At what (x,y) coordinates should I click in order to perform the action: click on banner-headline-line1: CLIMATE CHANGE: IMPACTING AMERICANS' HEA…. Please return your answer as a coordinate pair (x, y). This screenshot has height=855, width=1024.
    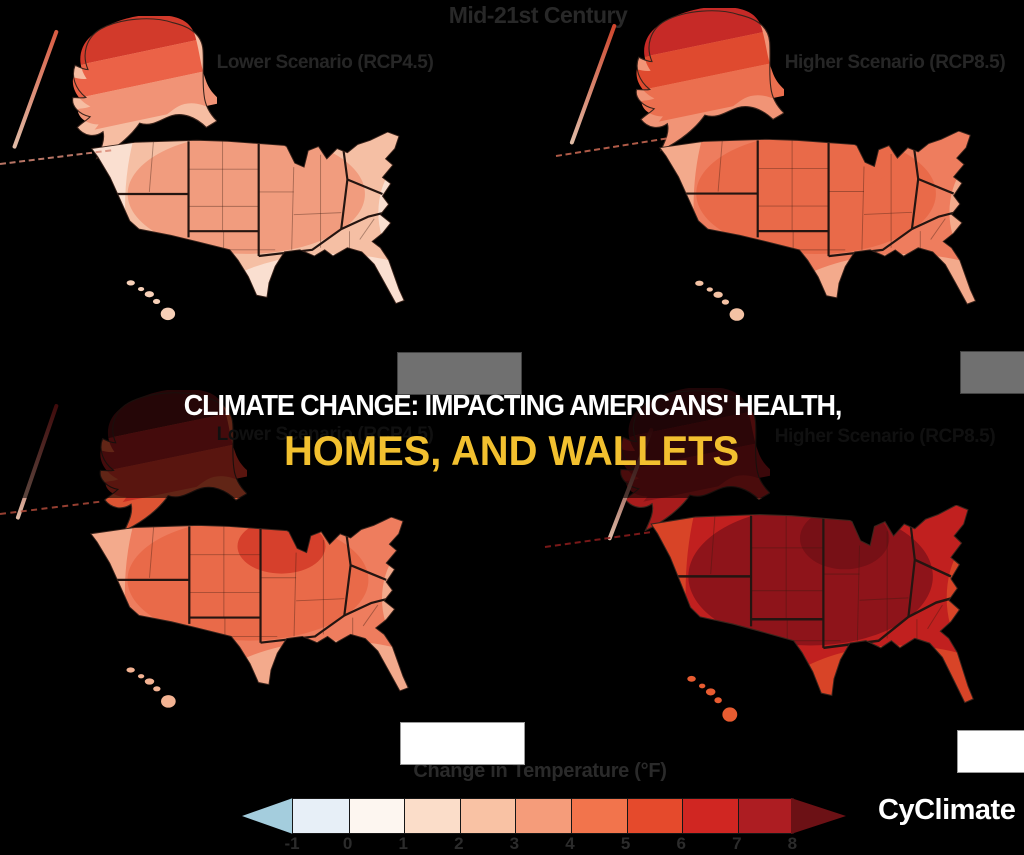
    Looking at the image, I should click on (512, 406).